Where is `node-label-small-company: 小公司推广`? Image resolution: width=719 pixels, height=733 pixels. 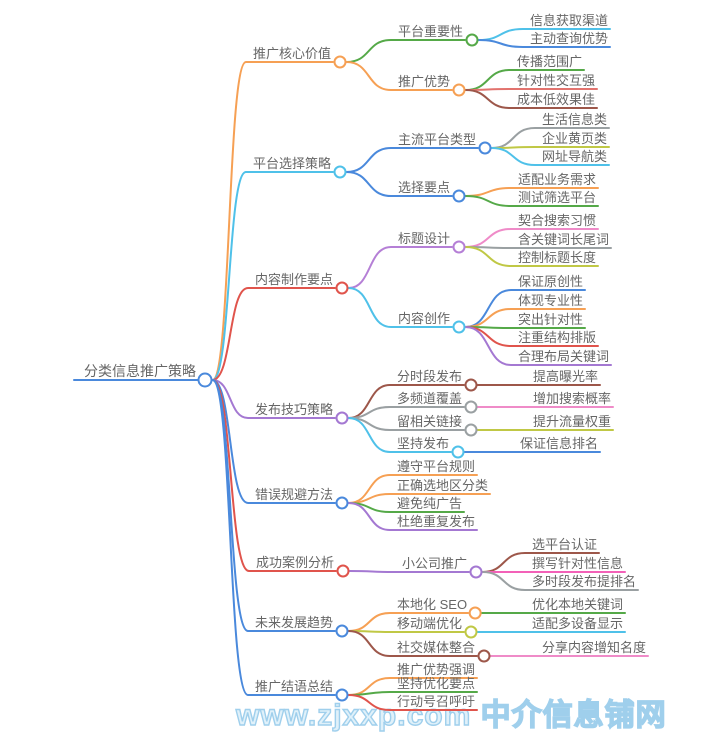
node-label-small-company: 小公司推广 is located at coordinates (434, 563).